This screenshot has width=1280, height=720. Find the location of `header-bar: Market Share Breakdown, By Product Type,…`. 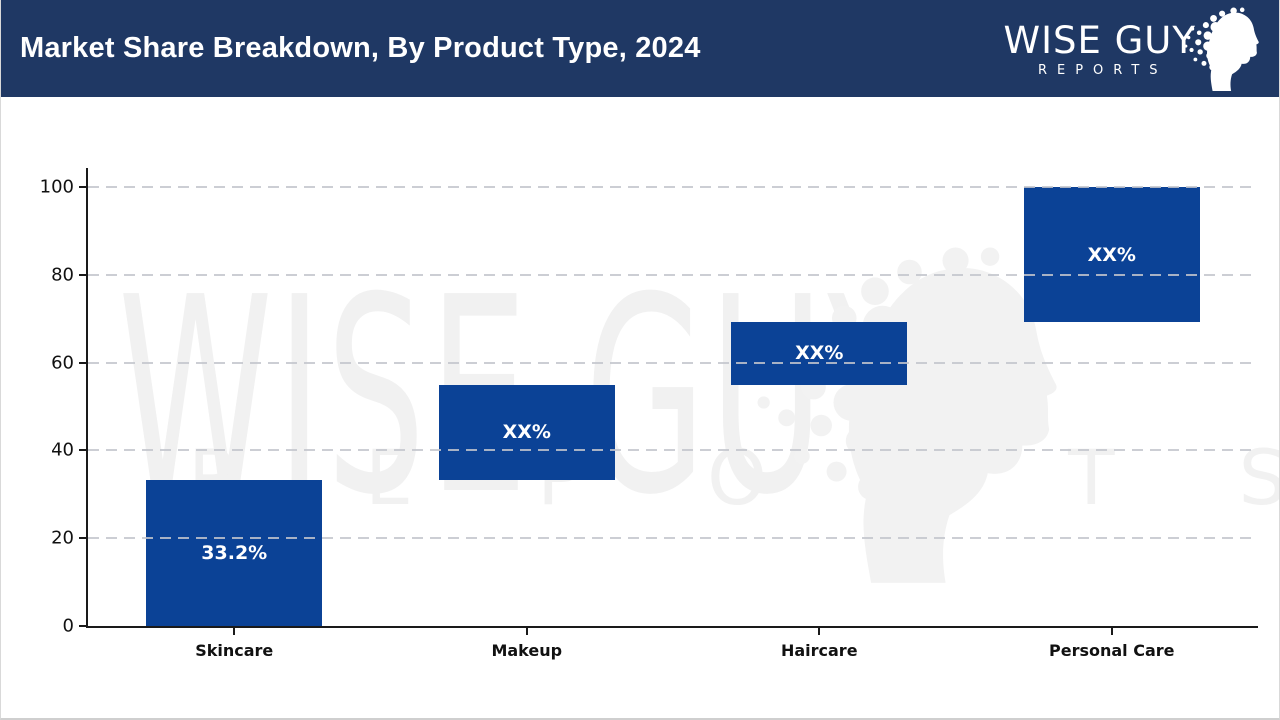

header-bar: Market Share Breakdown, By Product Type,… is located at coordinates (640, 48).